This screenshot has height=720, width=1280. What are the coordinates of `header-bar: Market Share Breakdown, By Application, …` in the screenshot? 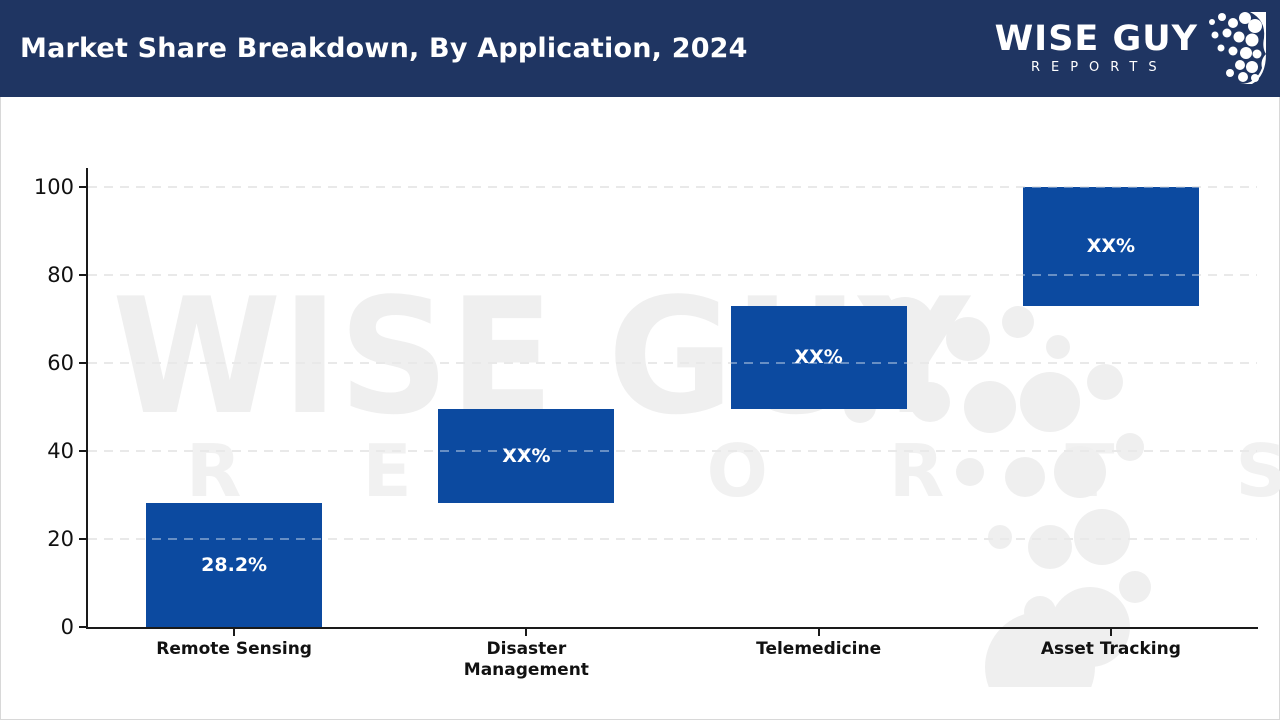 It's located at (640, 48).